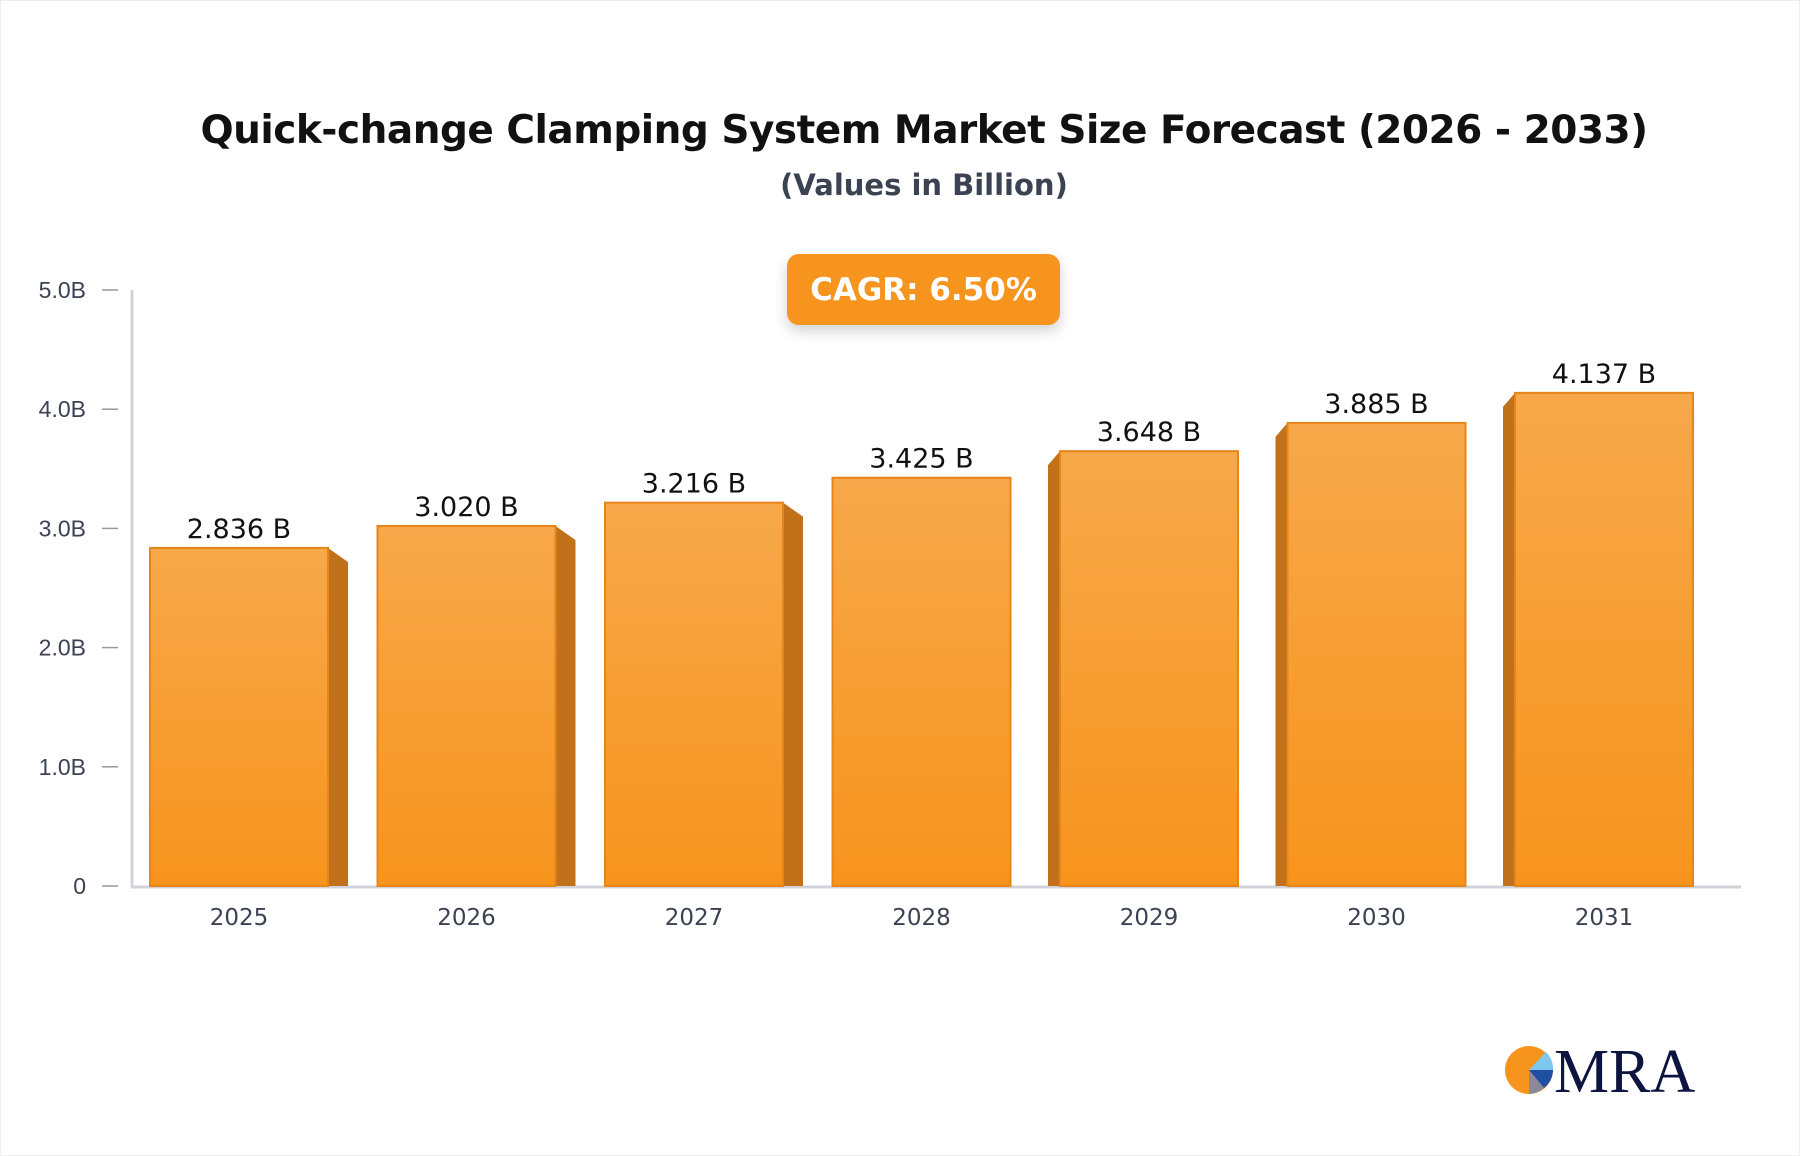  What do you see at coordinates (466, 706) in the screenshot?
I see `bar-2026` at bounding box center [466, 706].